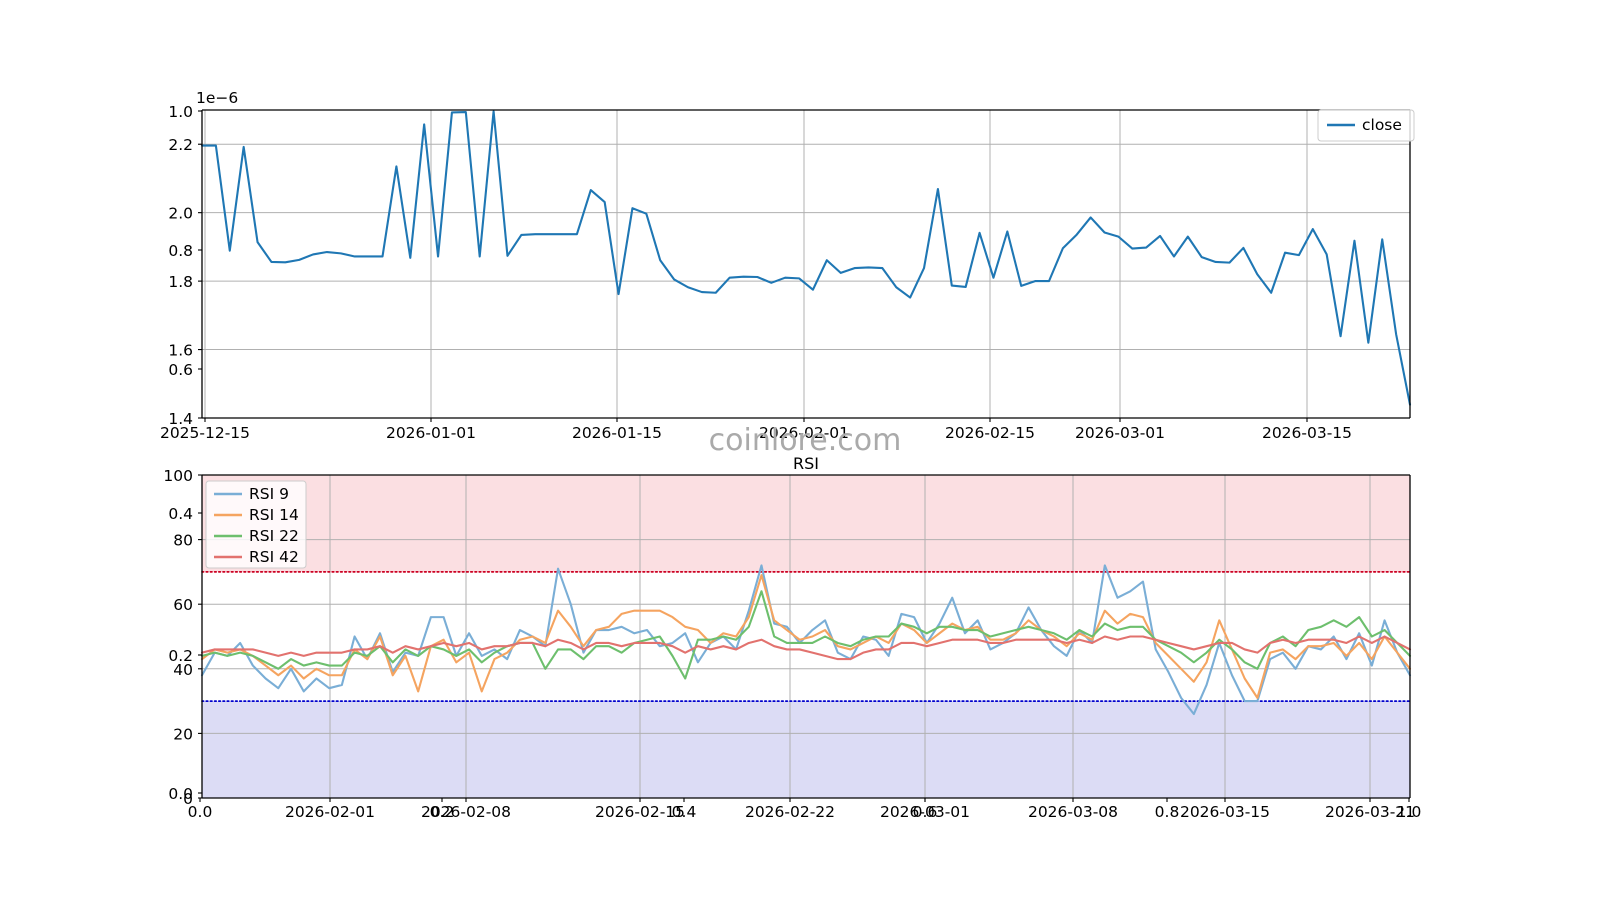 Image resolution: width=1600 pixels, height=900 pixels. What do you see at coordinates (640, 812) in the screenshot?
I see `rsi-x-tick-label: 2026-02-15` at bounding box center [640, 812].